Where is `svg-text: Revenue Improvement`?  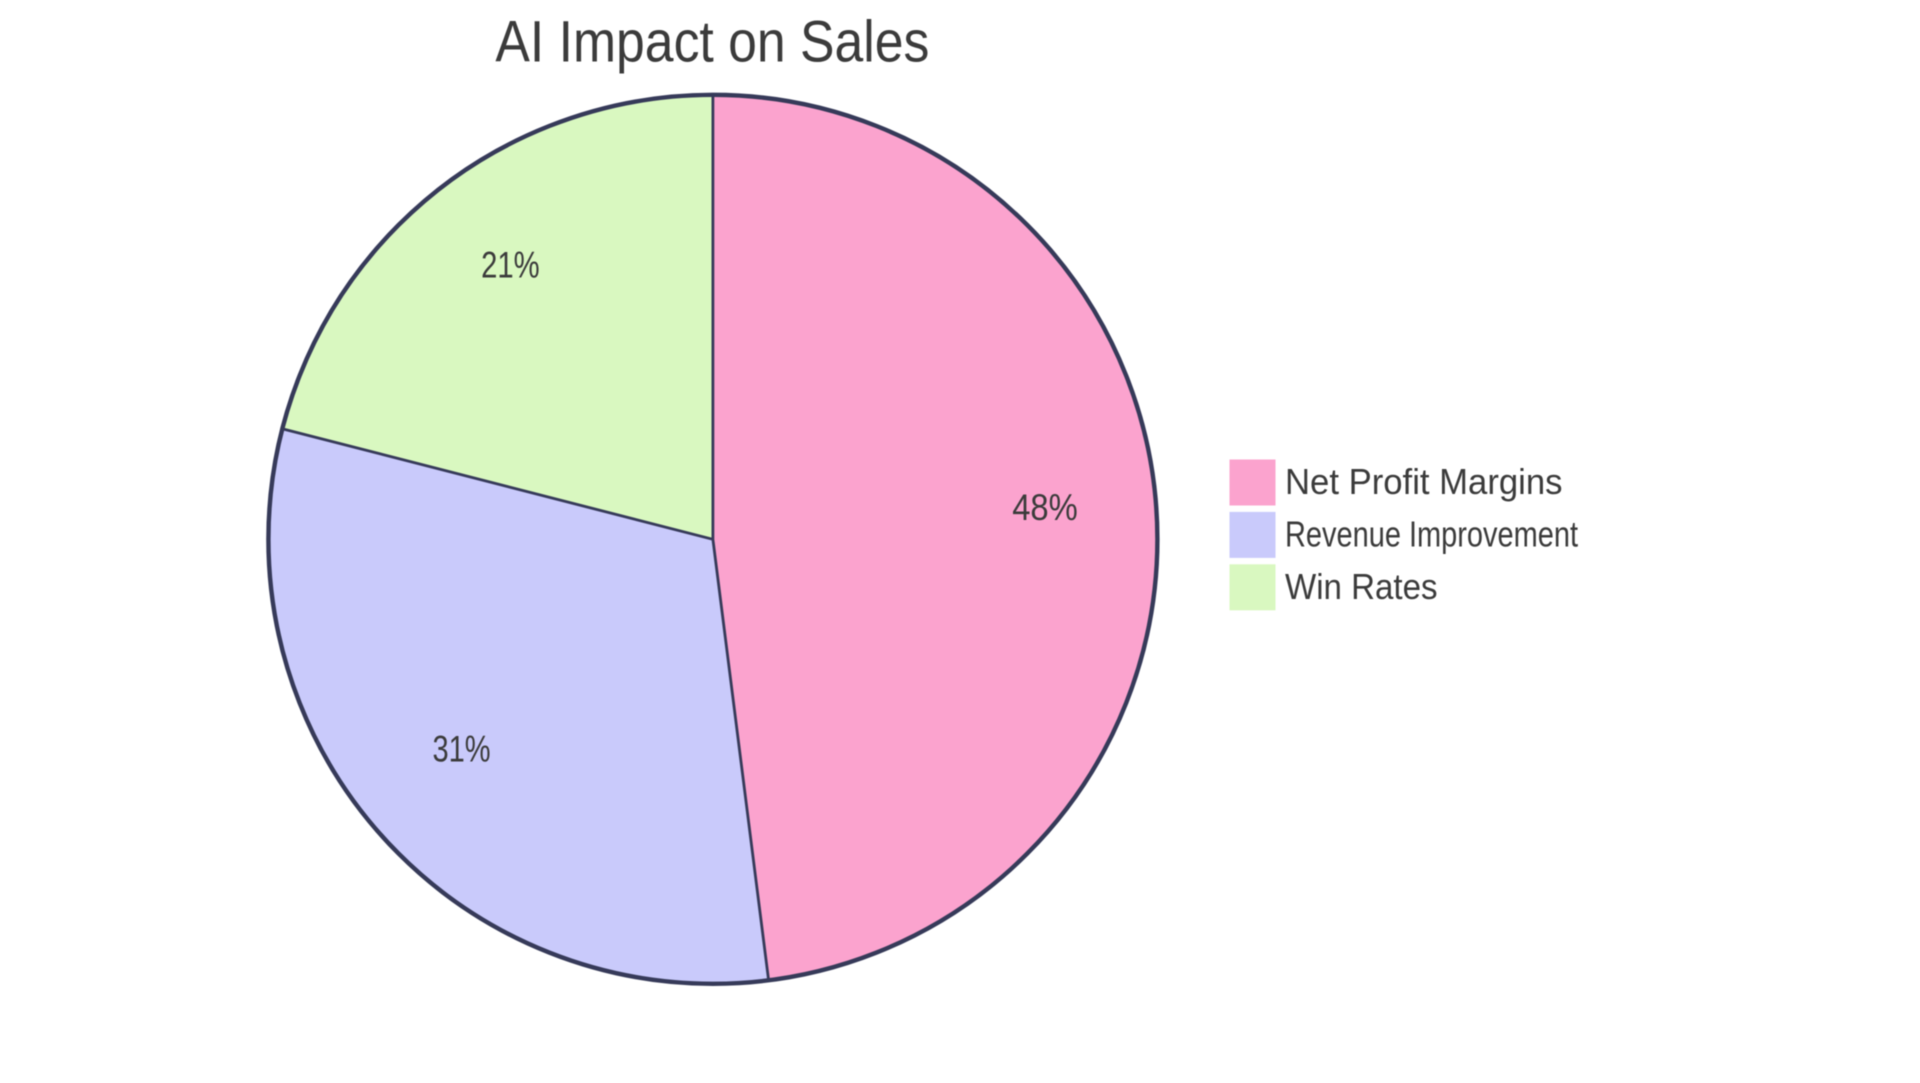 svg-text: Revenue Improvement is located at coordinates (1431, 533).